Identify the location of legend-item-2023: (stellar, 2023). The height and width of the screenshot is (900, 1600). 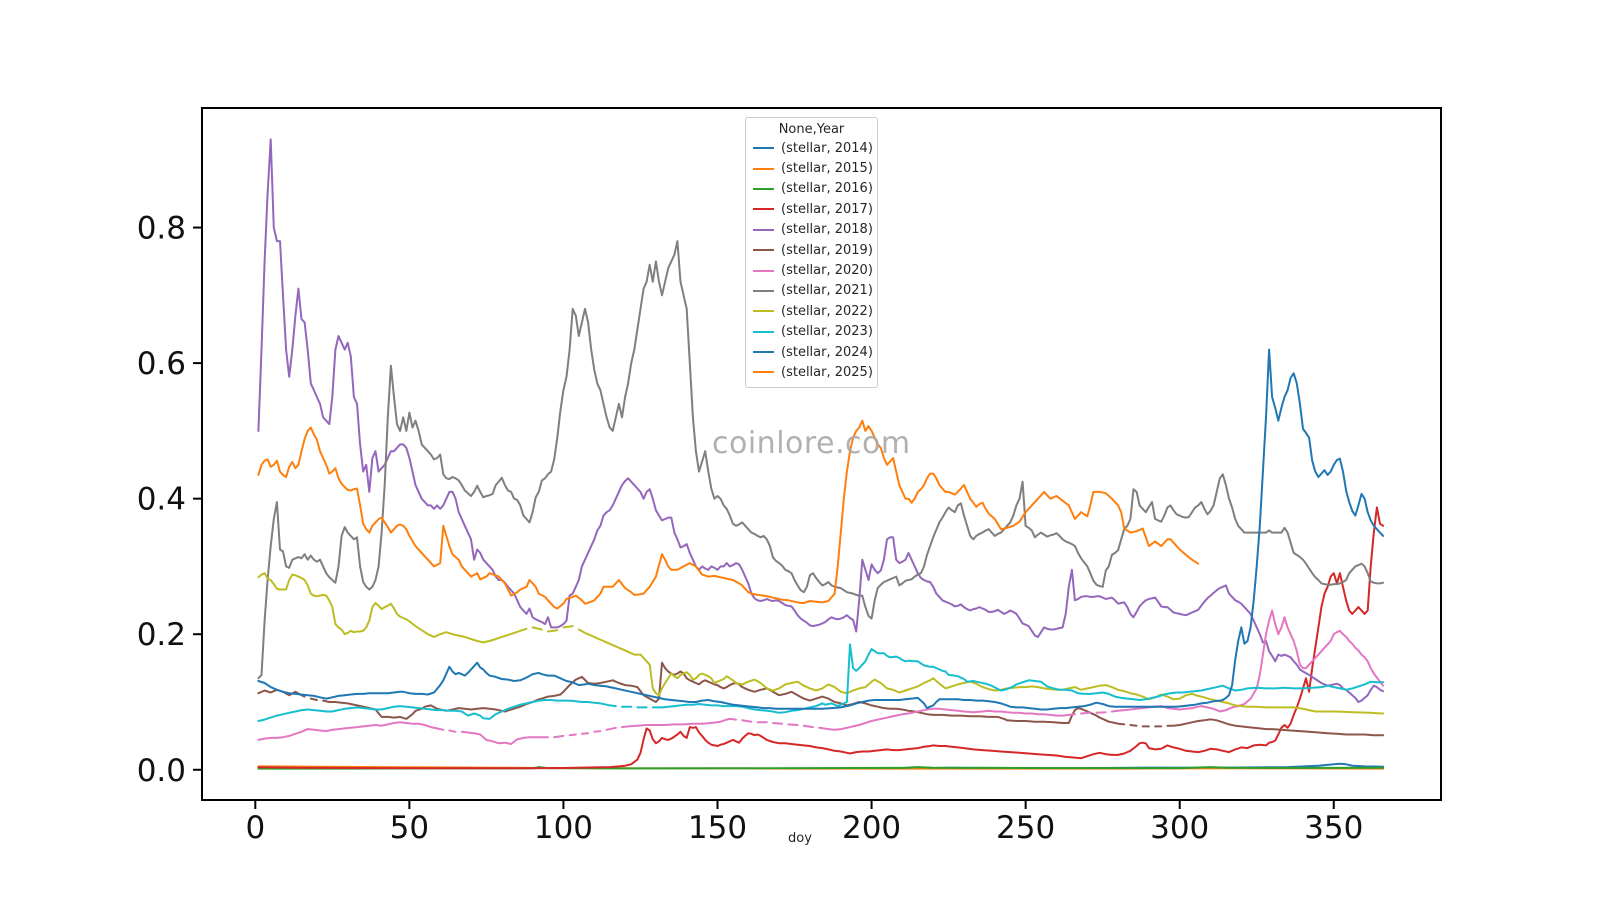
(811, 332).